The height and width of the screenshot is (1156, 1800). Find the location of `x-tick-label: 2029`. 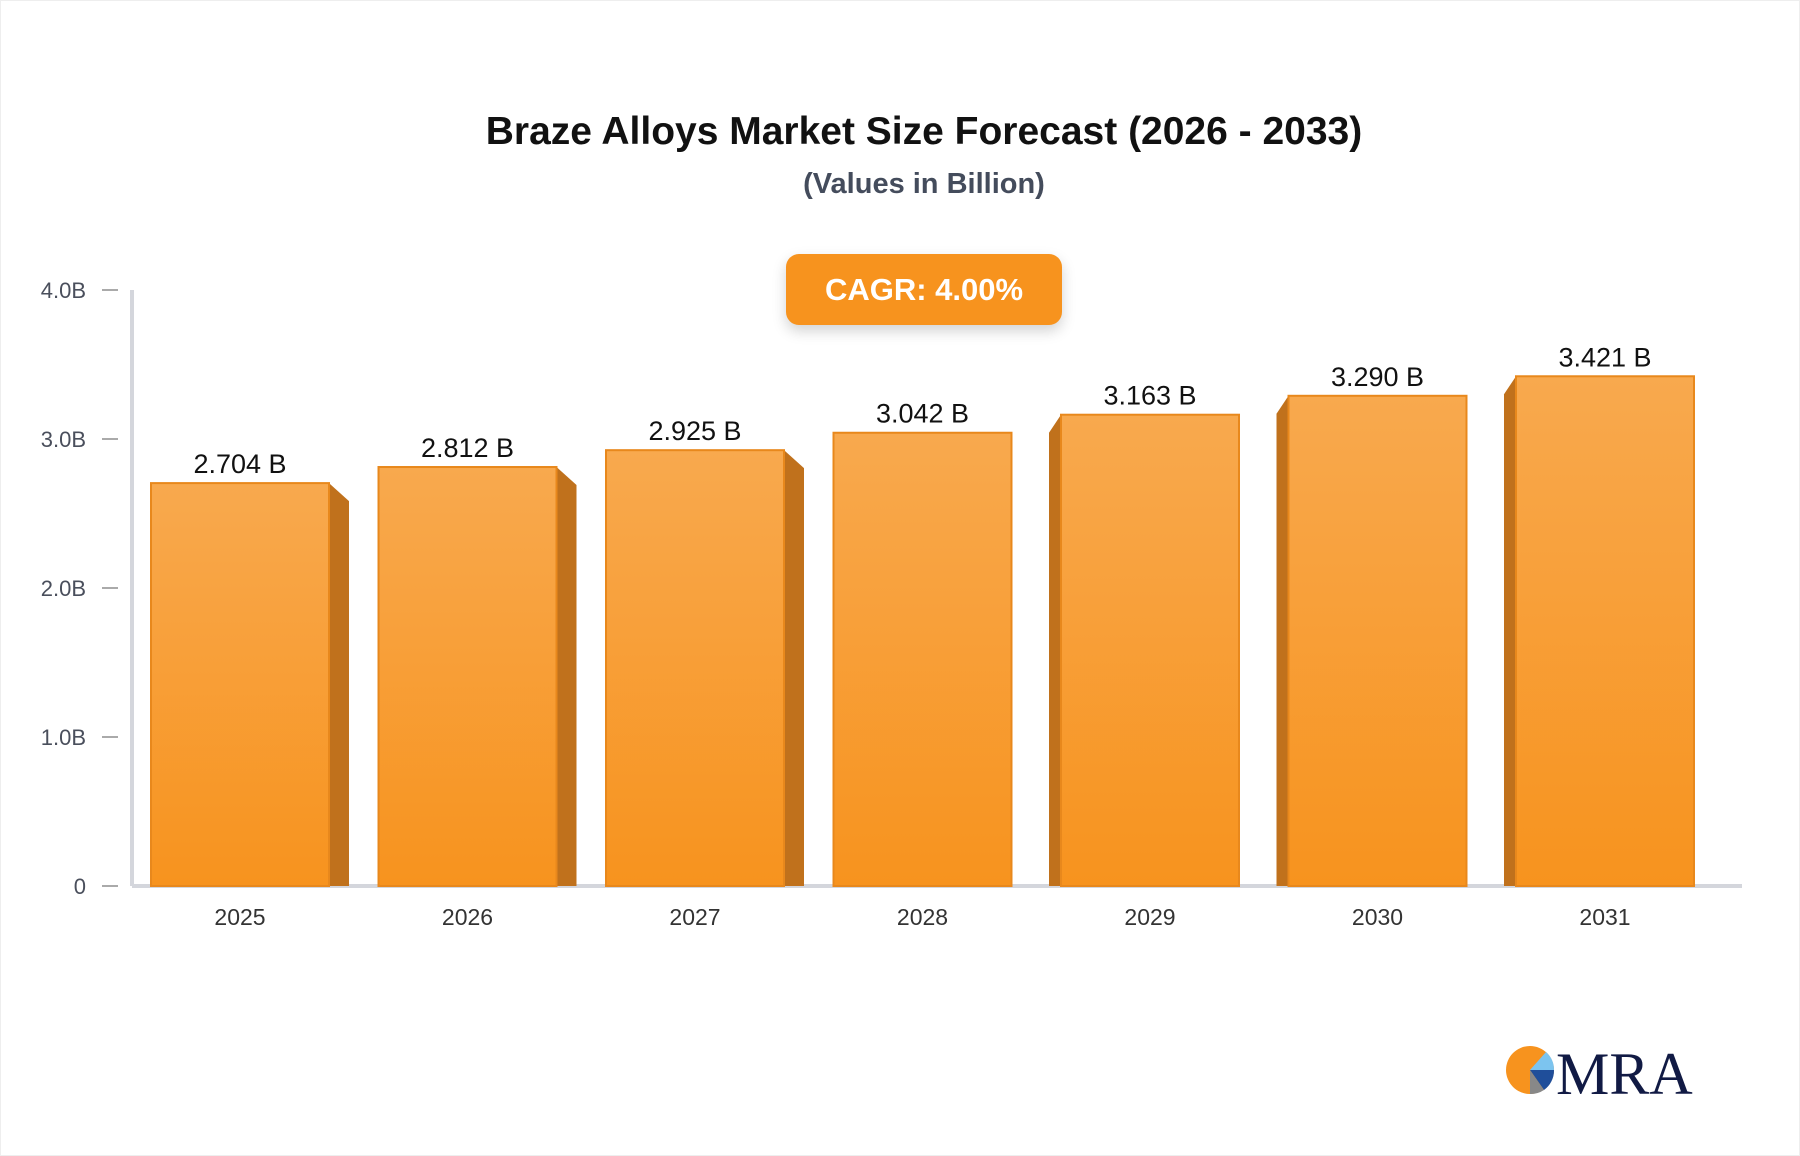

x-tick-label: 2029 is located at coordinates (1149, 917).